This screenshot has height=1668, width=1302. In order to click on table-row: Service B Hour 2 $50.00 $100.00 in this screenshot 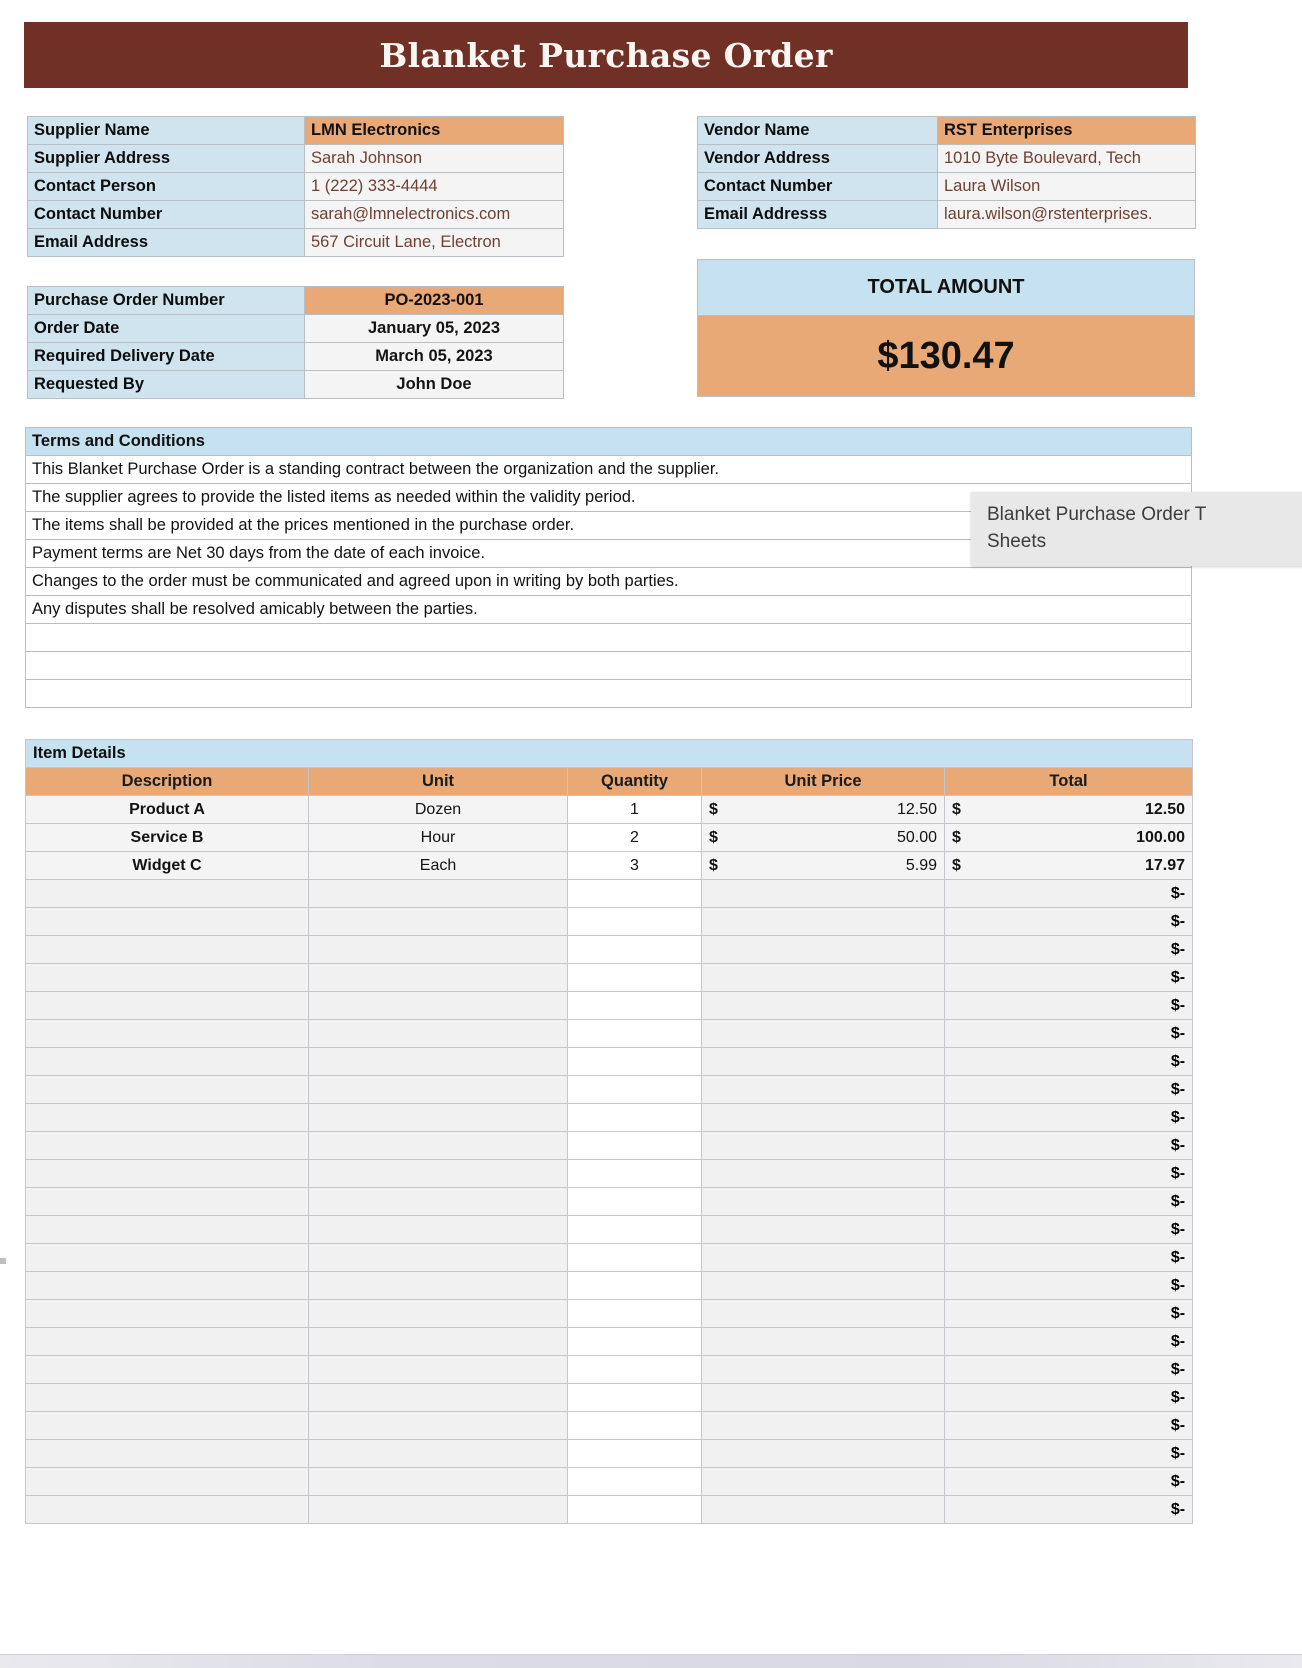, I will do `click(609, 837)`.